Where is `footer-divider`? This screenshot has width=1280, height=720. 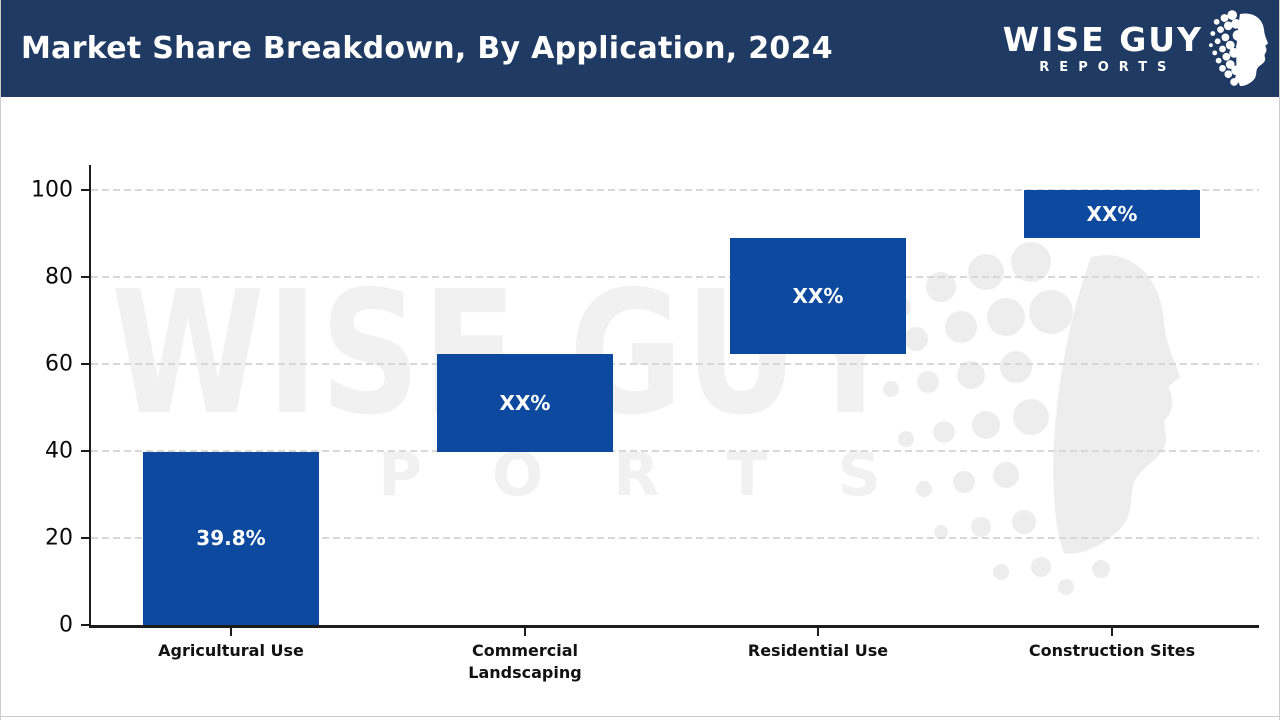
footer-divider is located at coordinates (640, 716).